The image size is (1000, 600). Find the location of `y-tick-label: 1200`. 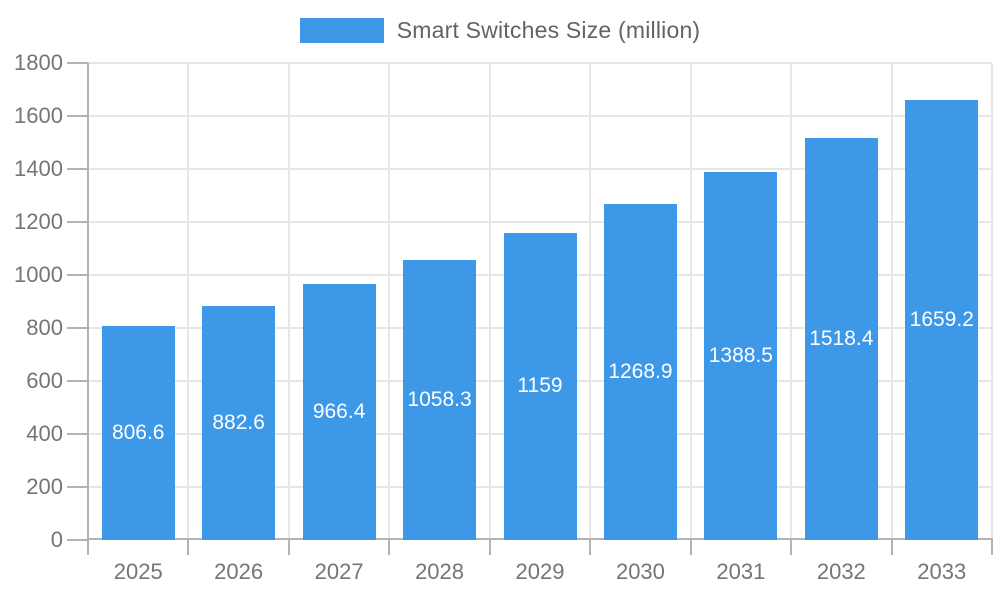

y-tick-label: 1200 is located at coordinates (38, 221).